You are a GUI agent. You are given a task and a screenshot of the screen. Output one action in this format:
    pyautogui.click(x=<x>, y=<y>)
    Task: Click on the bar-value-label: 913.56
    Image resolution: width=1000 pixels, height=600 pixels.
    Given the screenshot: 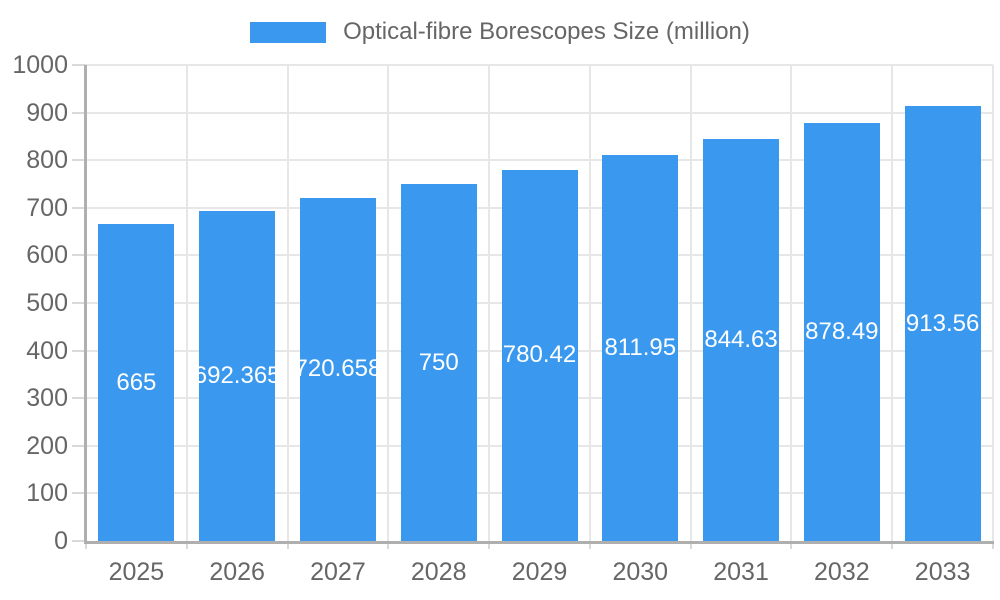 What is the action you would take?
    pyautogui.click(x=942, y=323)
    